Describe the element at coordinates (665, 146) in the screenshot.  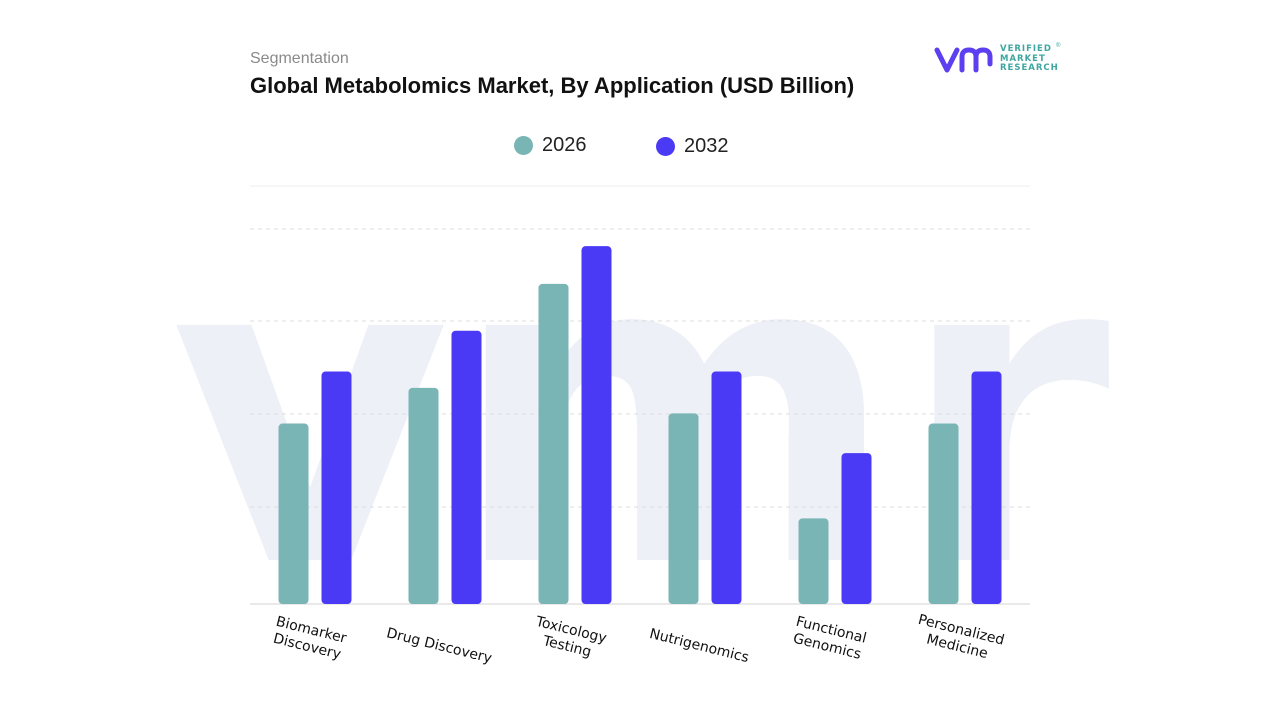
I see `legend-swatch-2032` at that location.